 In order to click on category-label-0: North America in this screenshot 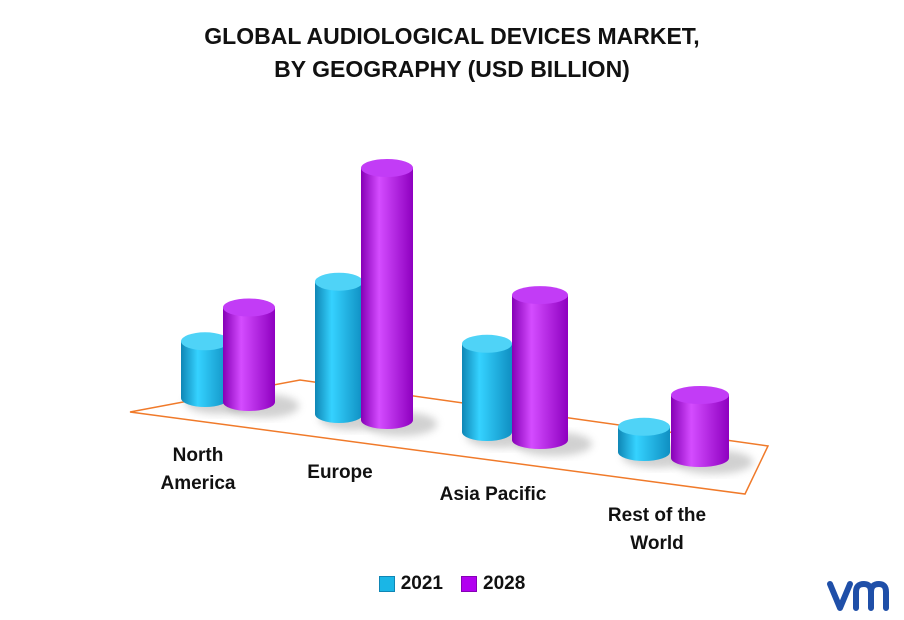, I will do `click(198, 469)`.